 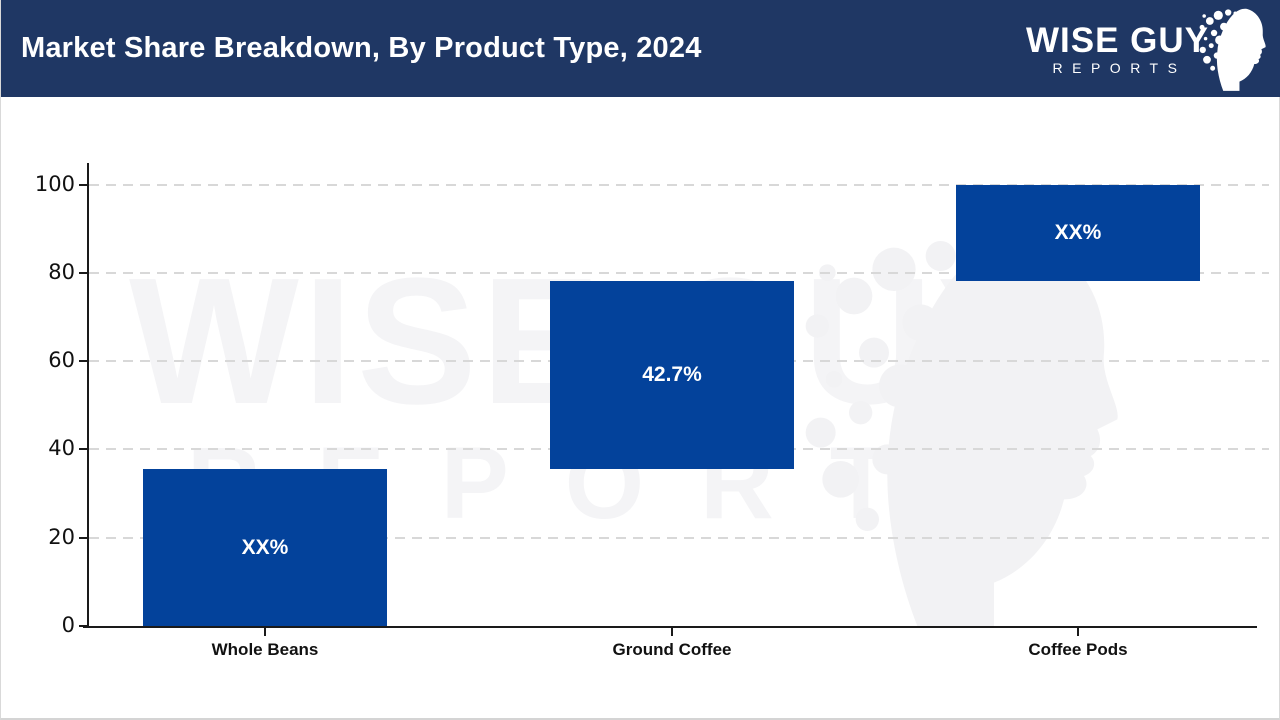 I want to click on bar-whole-beans: XX%, so click(x=265, y=547).